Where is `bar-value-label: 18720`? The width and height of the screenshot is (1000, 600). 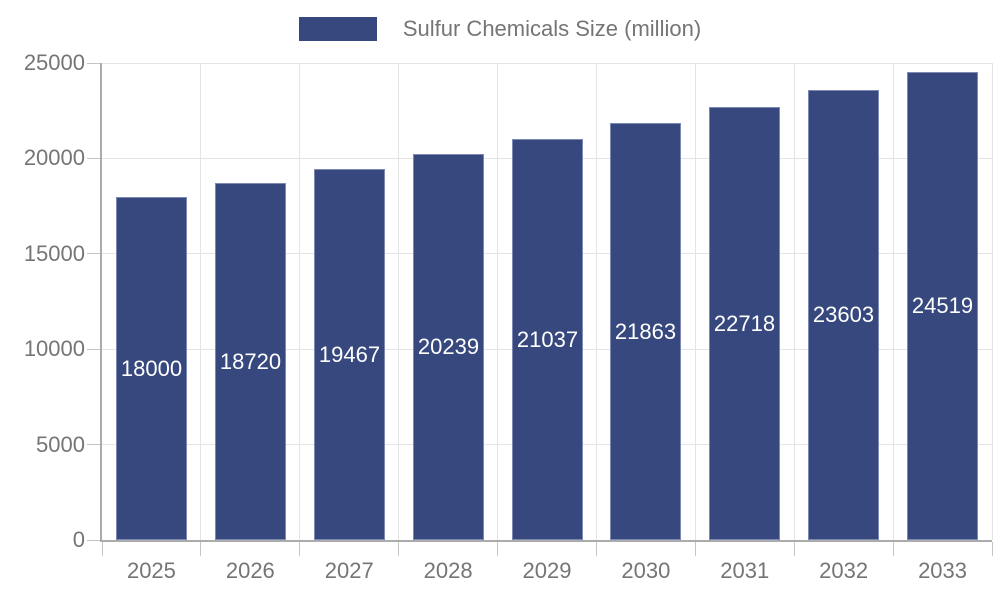
bar-value-label: 18720 is located at coordinates (250, 361).